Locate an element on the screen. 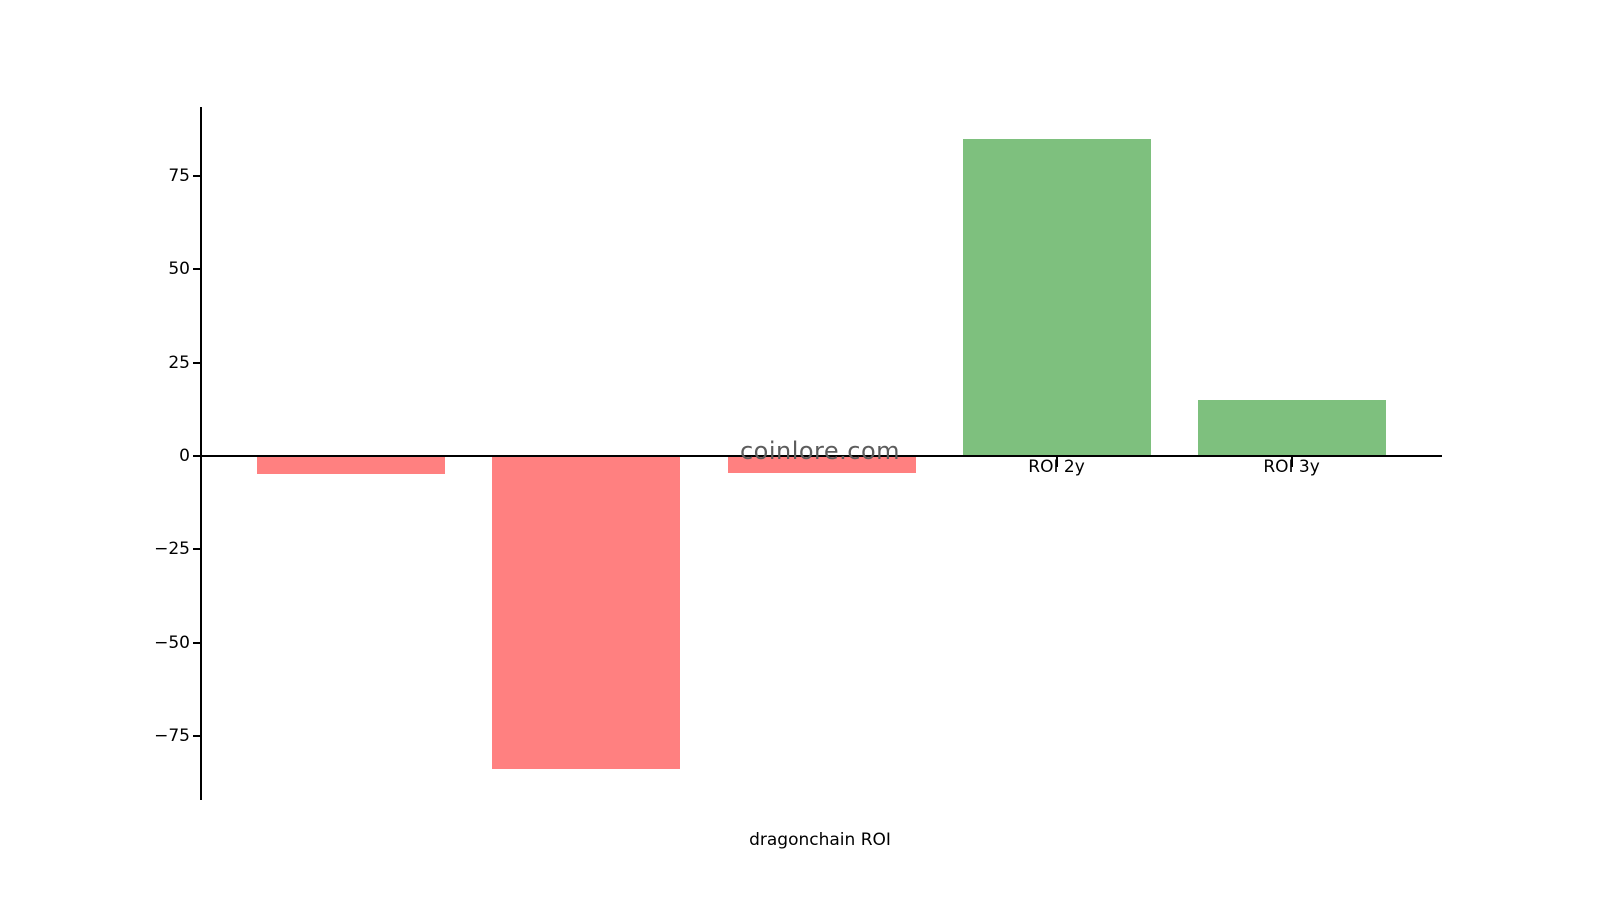 The width and height of the screenshot is (1600, 900). y-tick-label: −75 is located at coordinates (172, 735).